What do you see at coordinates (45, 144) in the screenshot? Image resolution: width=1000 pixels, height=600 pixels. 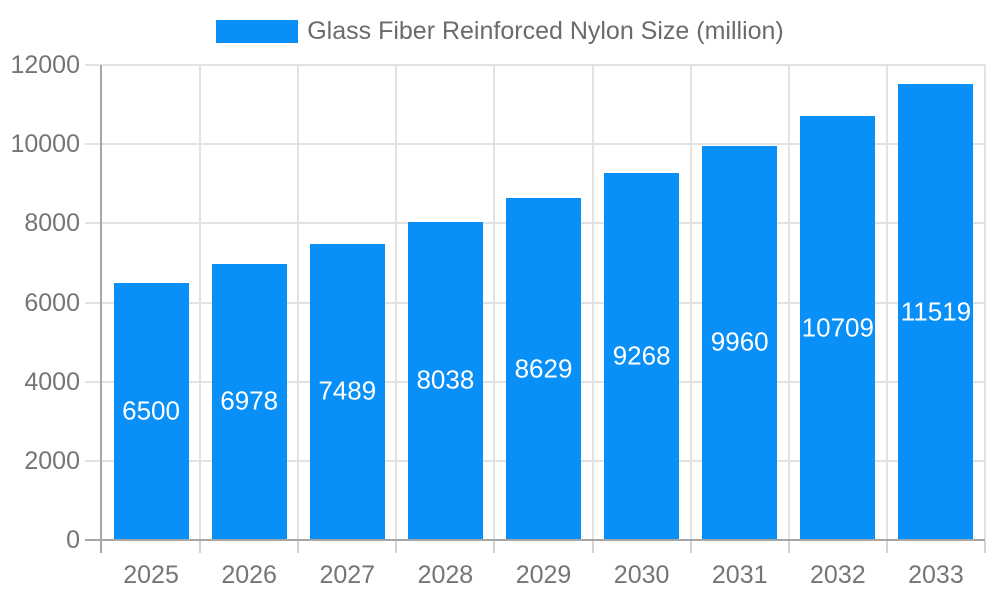 I see `y-axis-label-10000: 10000` at bounding box center [45, 144].